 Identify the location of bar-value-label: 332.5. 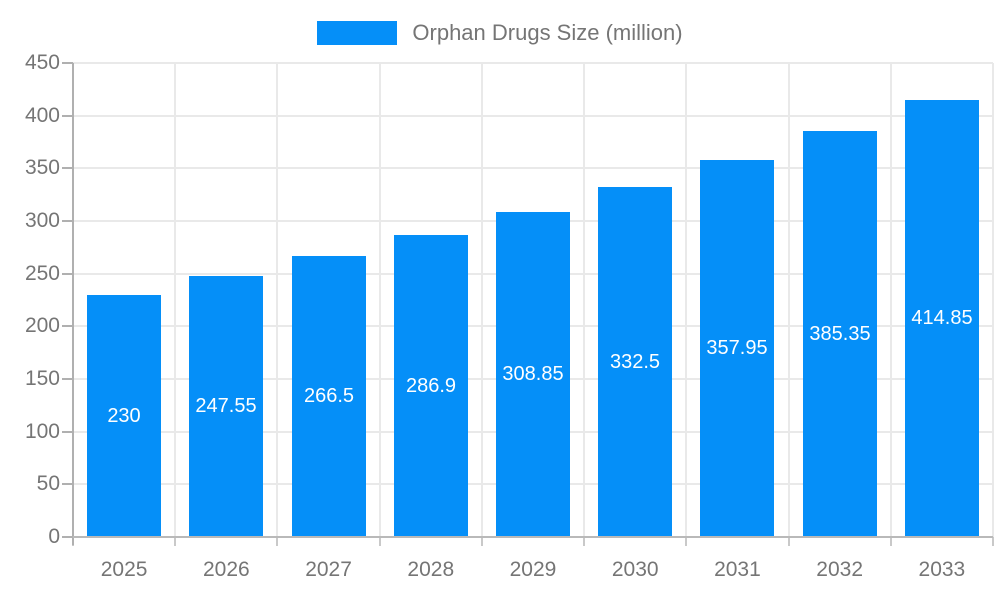
(635, 361).